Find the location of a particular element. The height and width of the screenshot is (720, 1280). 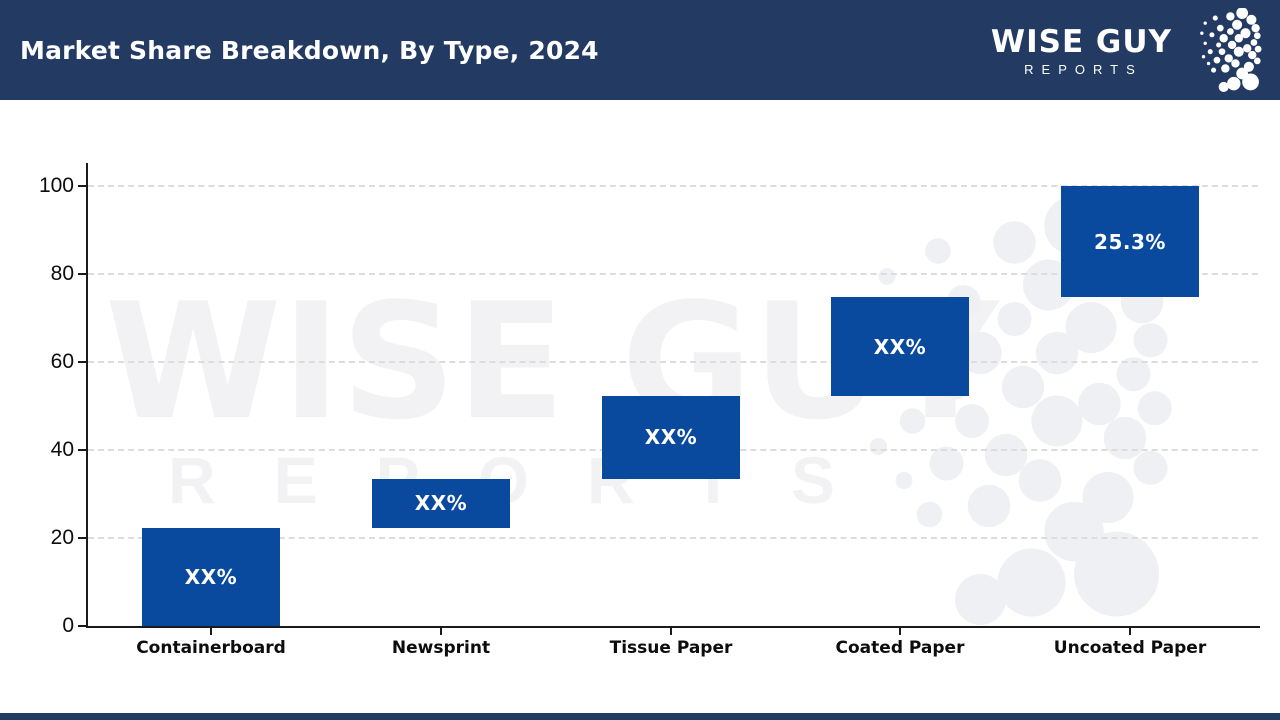

bar-value-label: 25.3% is located at coordinates (1130, 241).